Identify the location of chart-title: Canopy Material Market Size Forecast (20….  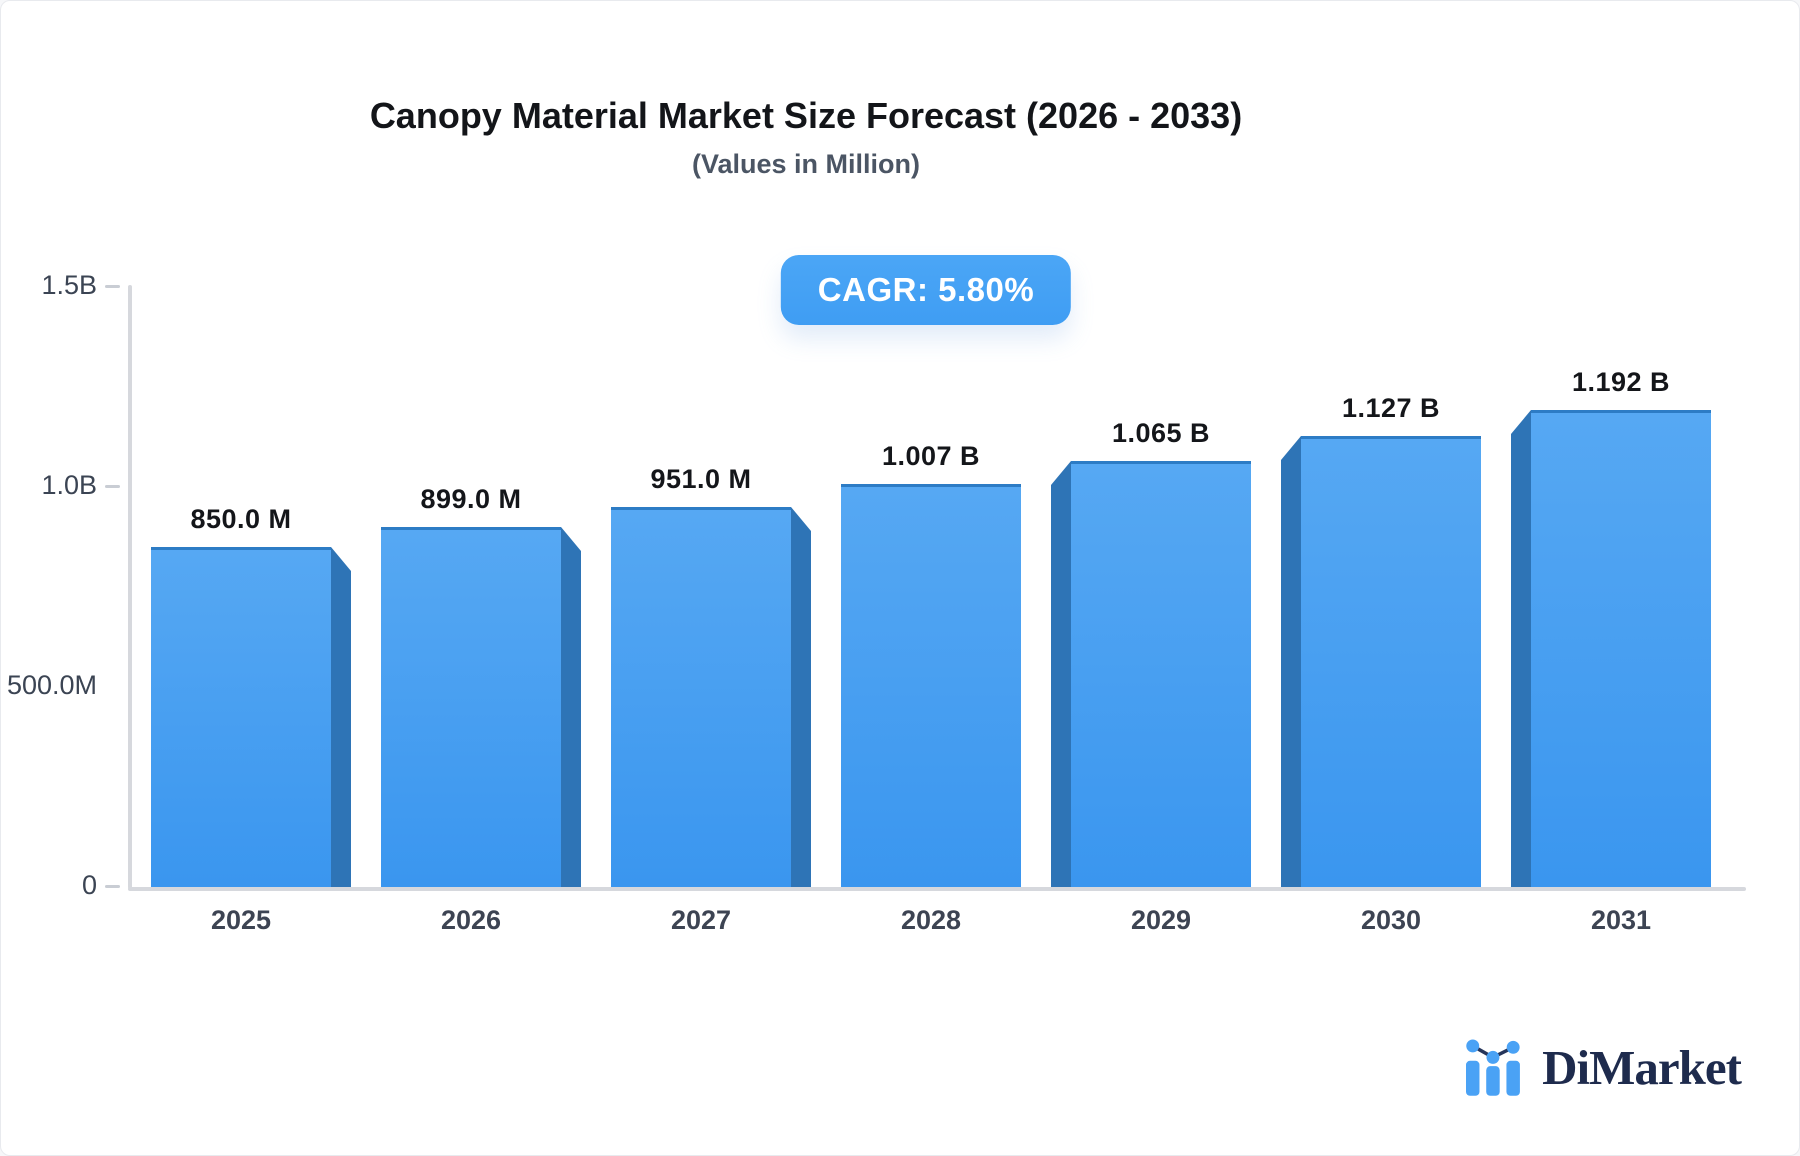
(806, 115).